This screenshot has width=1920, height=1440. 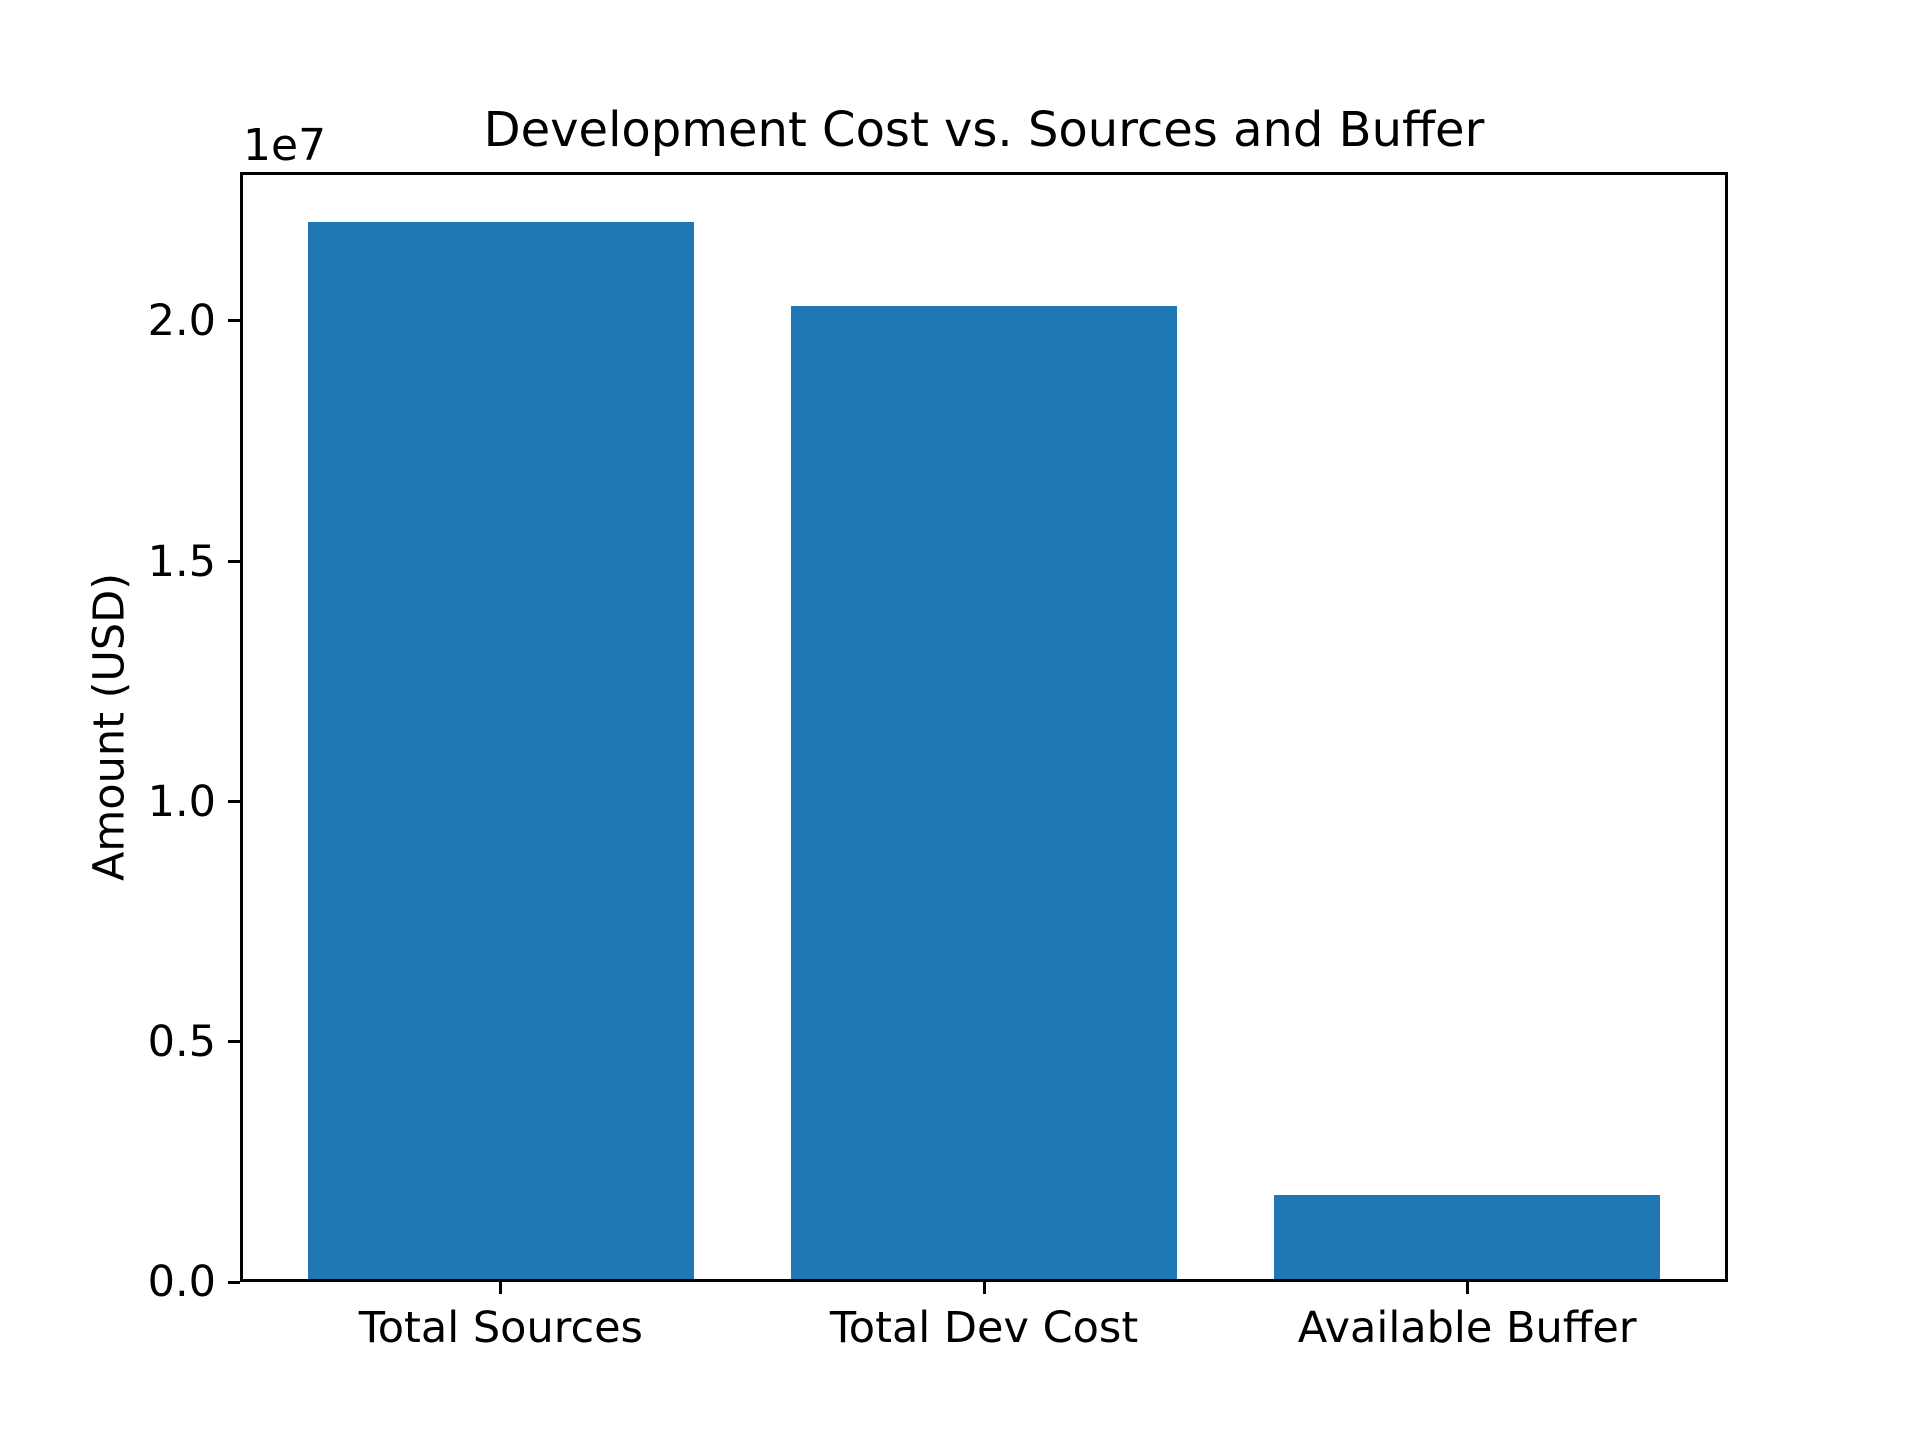 I want to click on y-tick-label: 0.0, so click(x=181, y=1282).